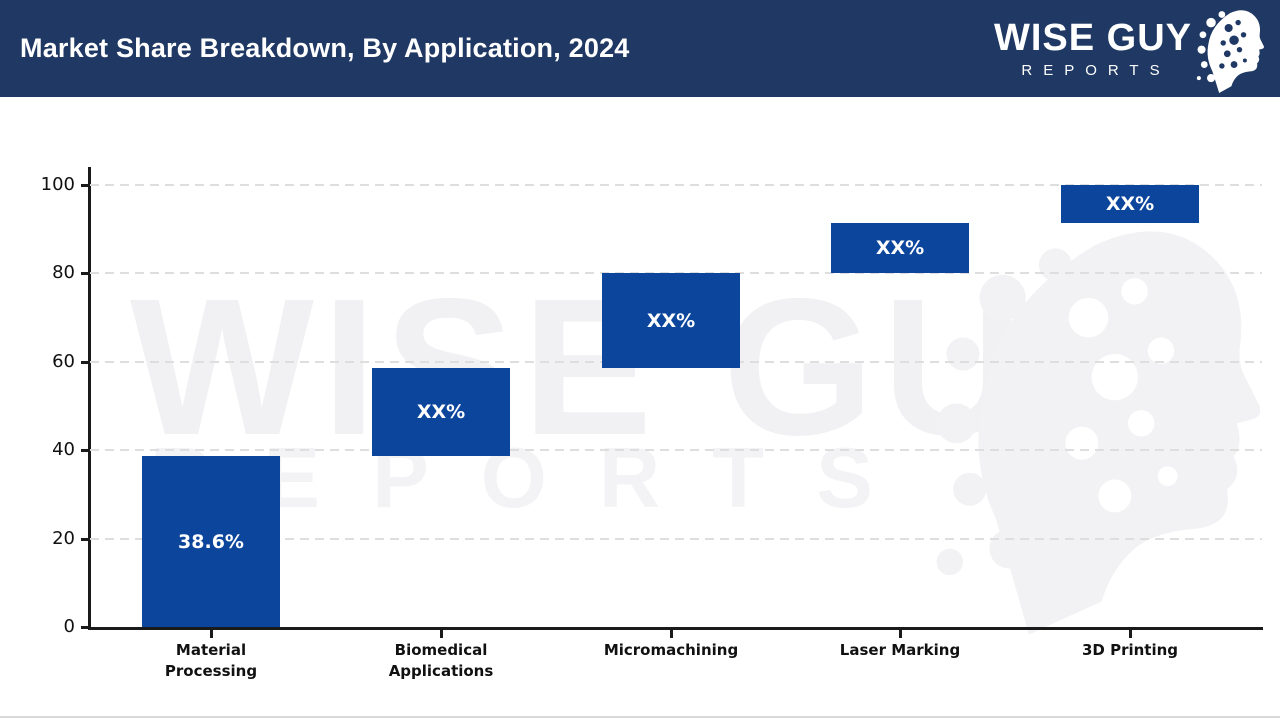 The height and width of the screenshot is (720, 1280). I want to click on category-label-line: 3D Printing, so click(1130, 650).